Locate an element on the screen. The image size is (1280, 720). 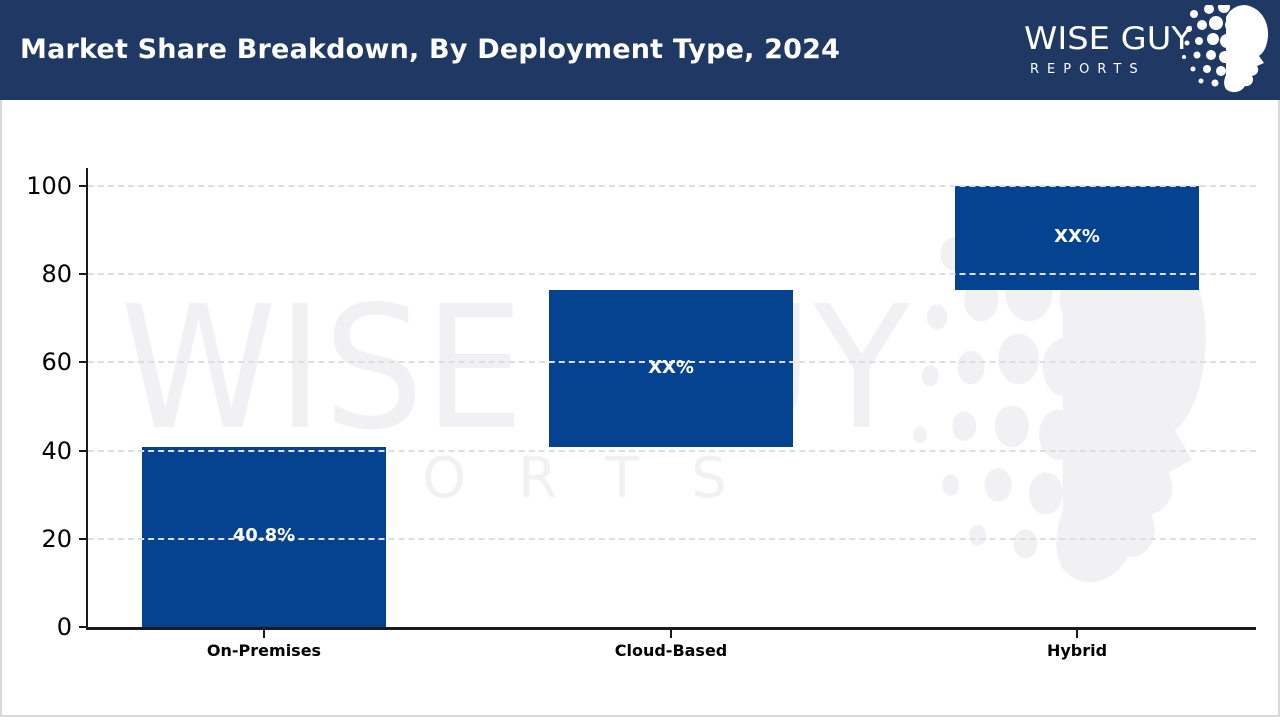
y-tick-label: 0 is located at coordinates (64, 627).